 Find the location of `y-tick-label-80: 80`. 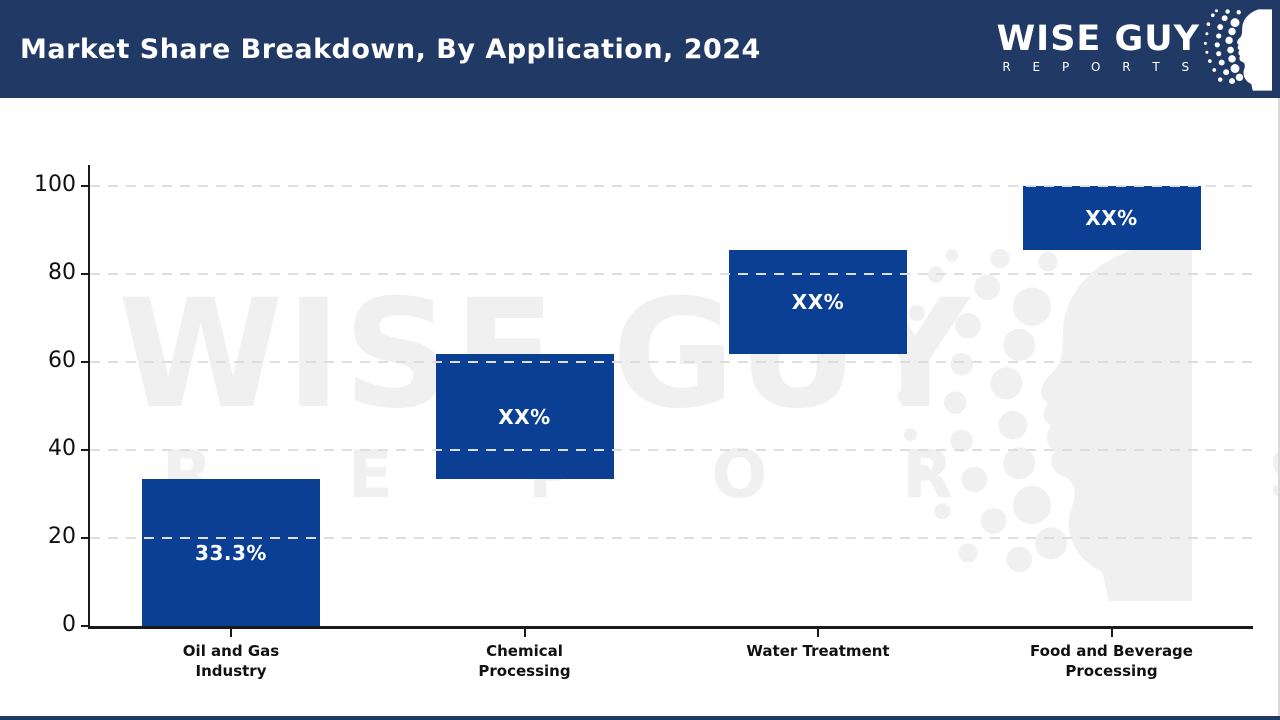

y-tick-label-80: 80 is located at coordinates (62, 272).